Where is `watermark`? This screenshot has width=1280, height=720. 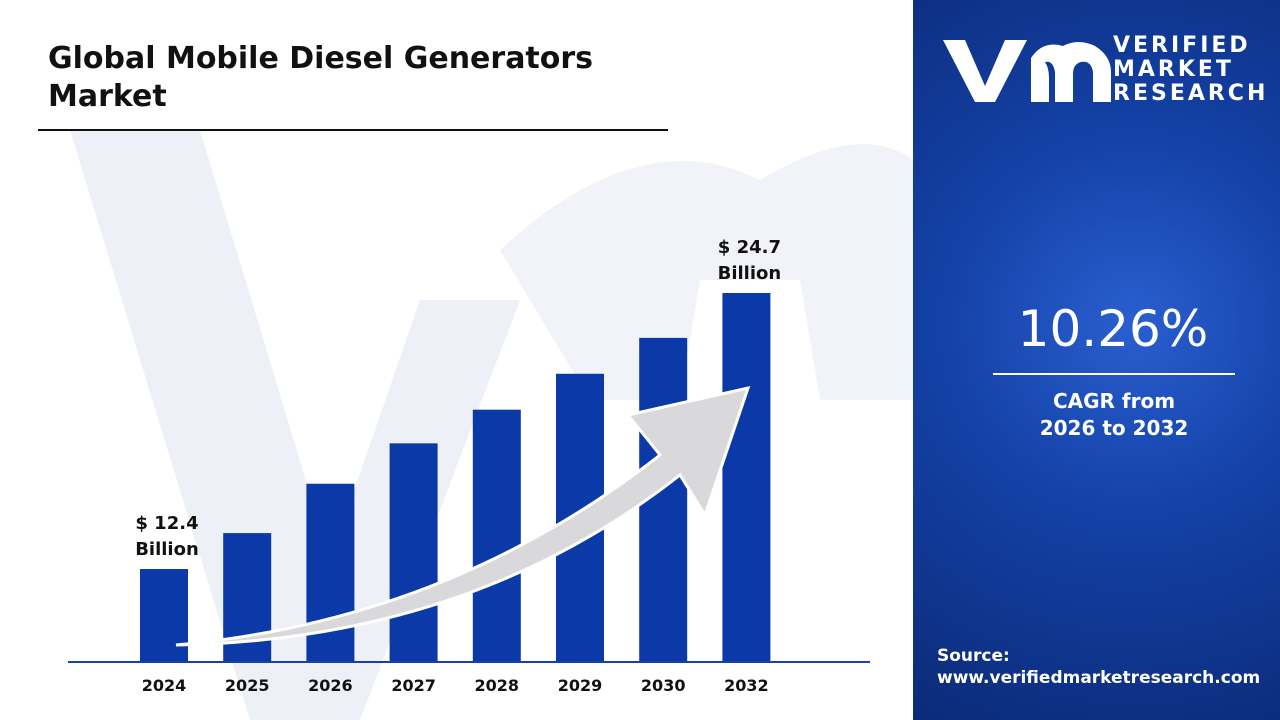 watermark is located at coordinates (706, 272).